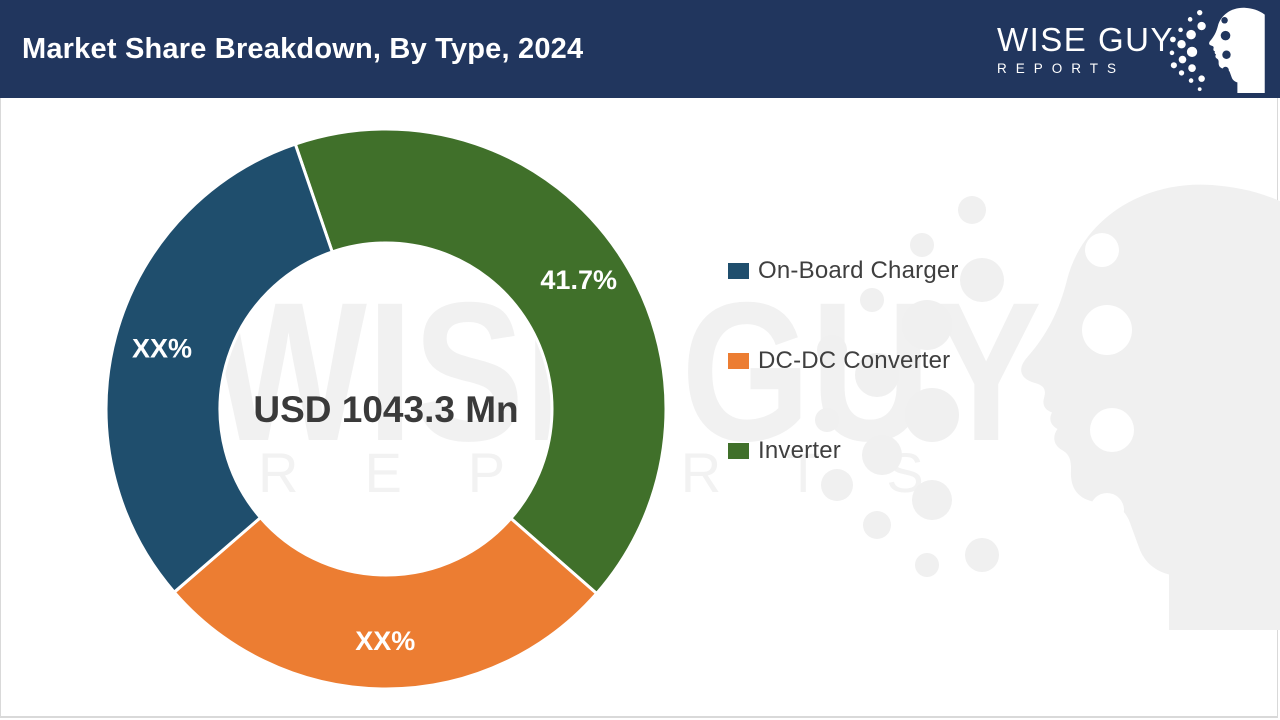 This screenshot has height=720, width=1280. What do you see at coordinates (303, 48) in the screenshot?
I see `page-title: Market Share Breakdown, By Type, 2024` at bounding box center [303, 48].